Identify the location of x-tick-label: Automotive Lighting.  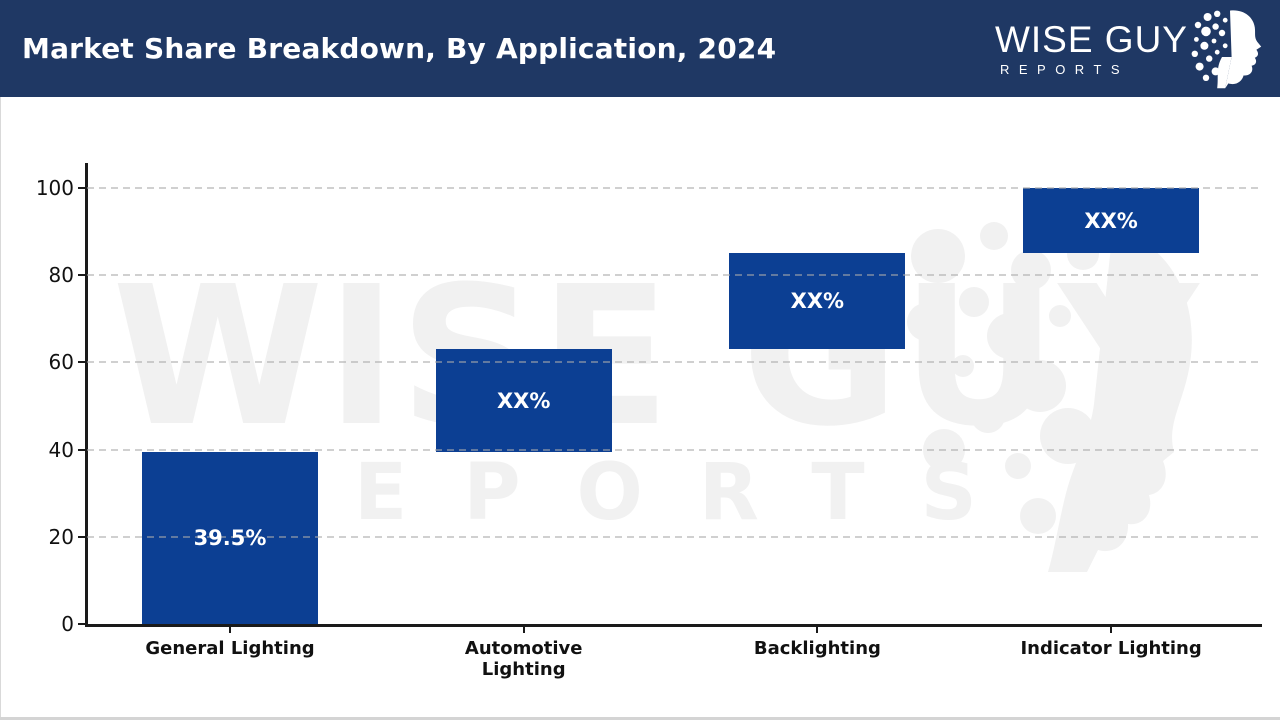
(523, 659).